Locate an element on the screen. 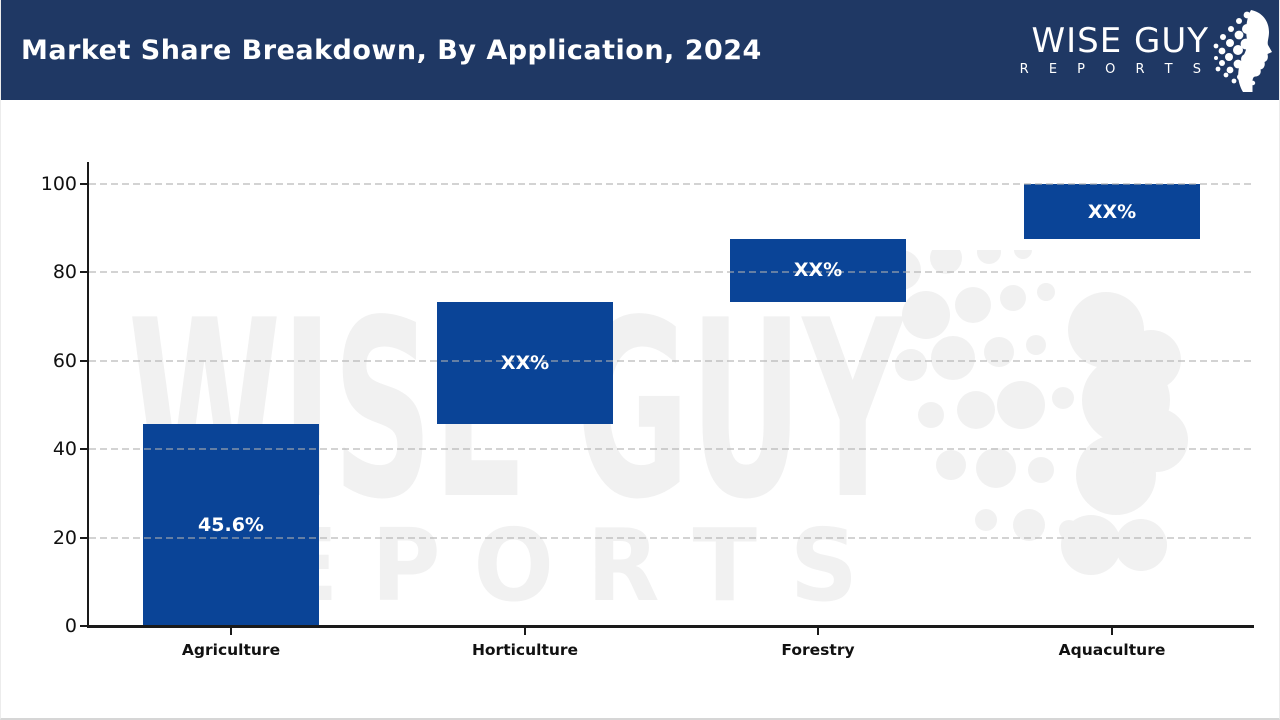 This screenshot has width=1280, height=720. y-tick-label: 60 is located at coordinates (64, 360).